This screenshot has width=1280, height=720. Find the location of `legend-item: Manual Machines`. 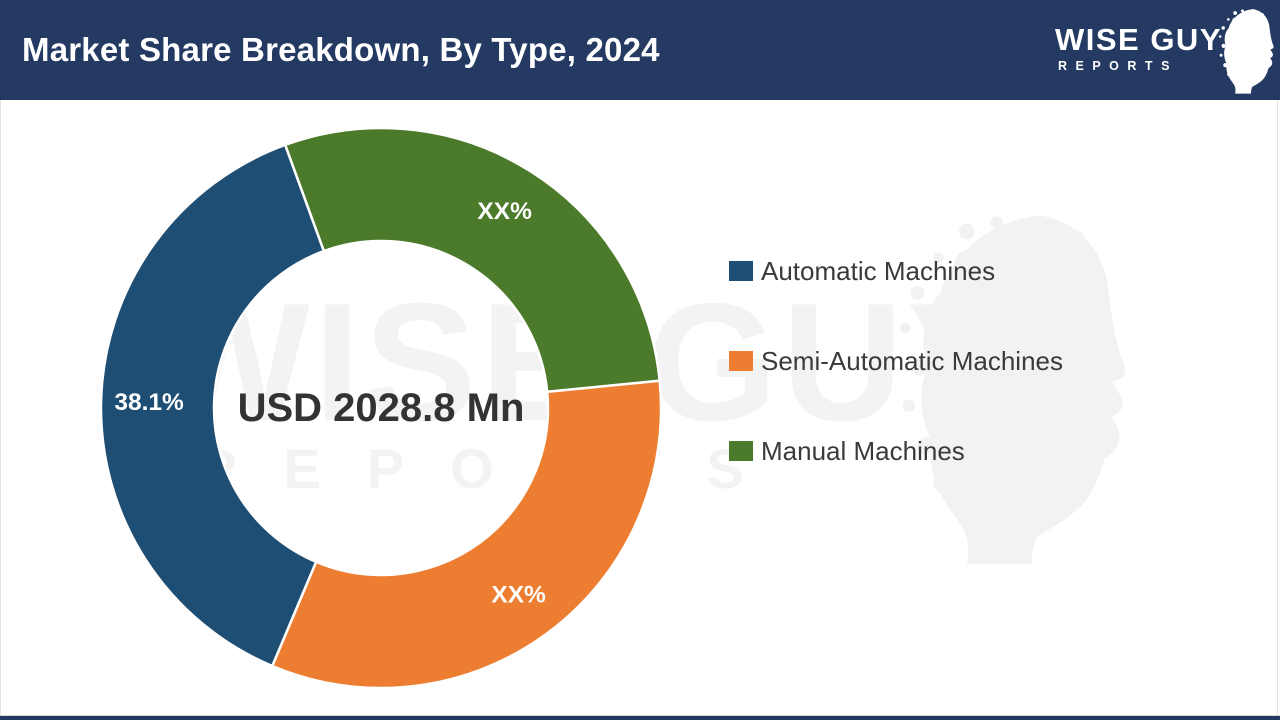

legend-item: Manual Machines is located at coordinates (896, 450).